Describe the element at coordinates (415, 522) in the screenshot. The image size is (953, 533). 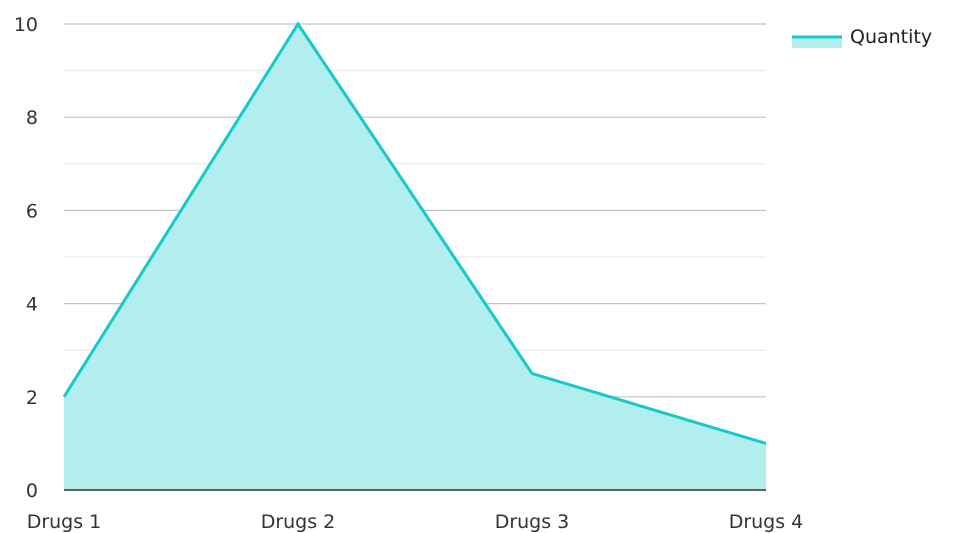
I see `x-axis-ticks: Drugs 1 Drugs 2 Drugs 3 Drugs 4` at that location.